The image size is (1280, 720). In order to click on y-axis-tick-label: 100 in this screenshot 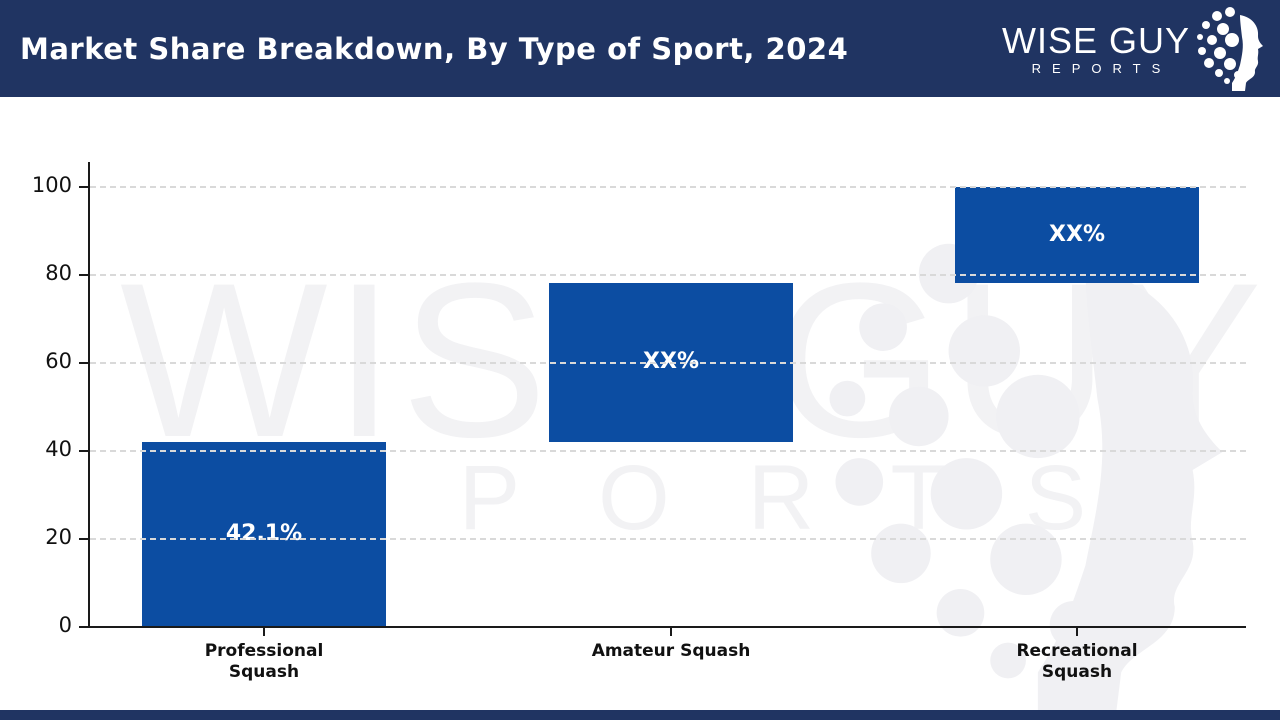, I will do `click(51, 185)`.